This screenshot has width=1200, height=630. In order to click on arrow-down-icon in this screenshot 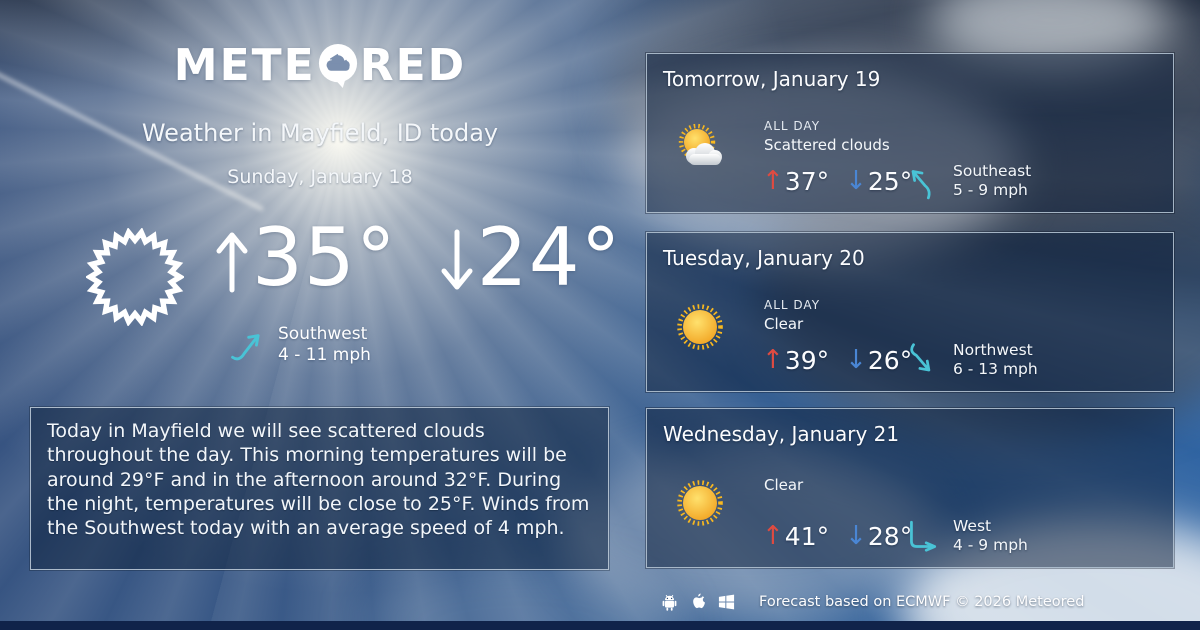, I will do `click(457, 259)`.